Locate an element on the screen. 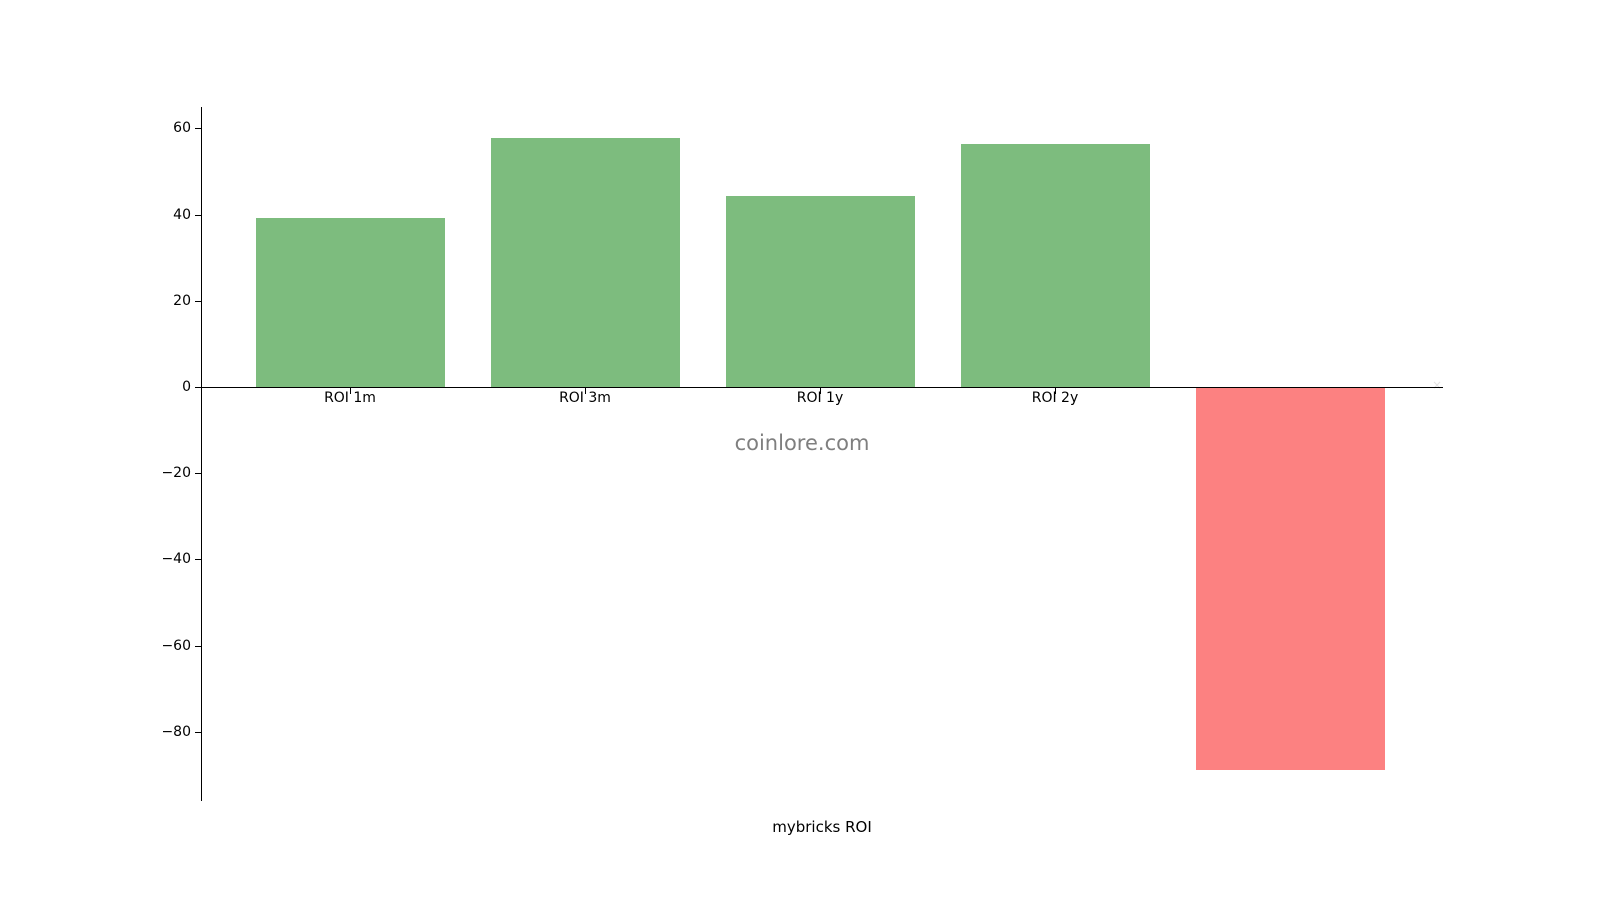  x-tick-label: ROI 2y is located at coordinates (1055, 398).